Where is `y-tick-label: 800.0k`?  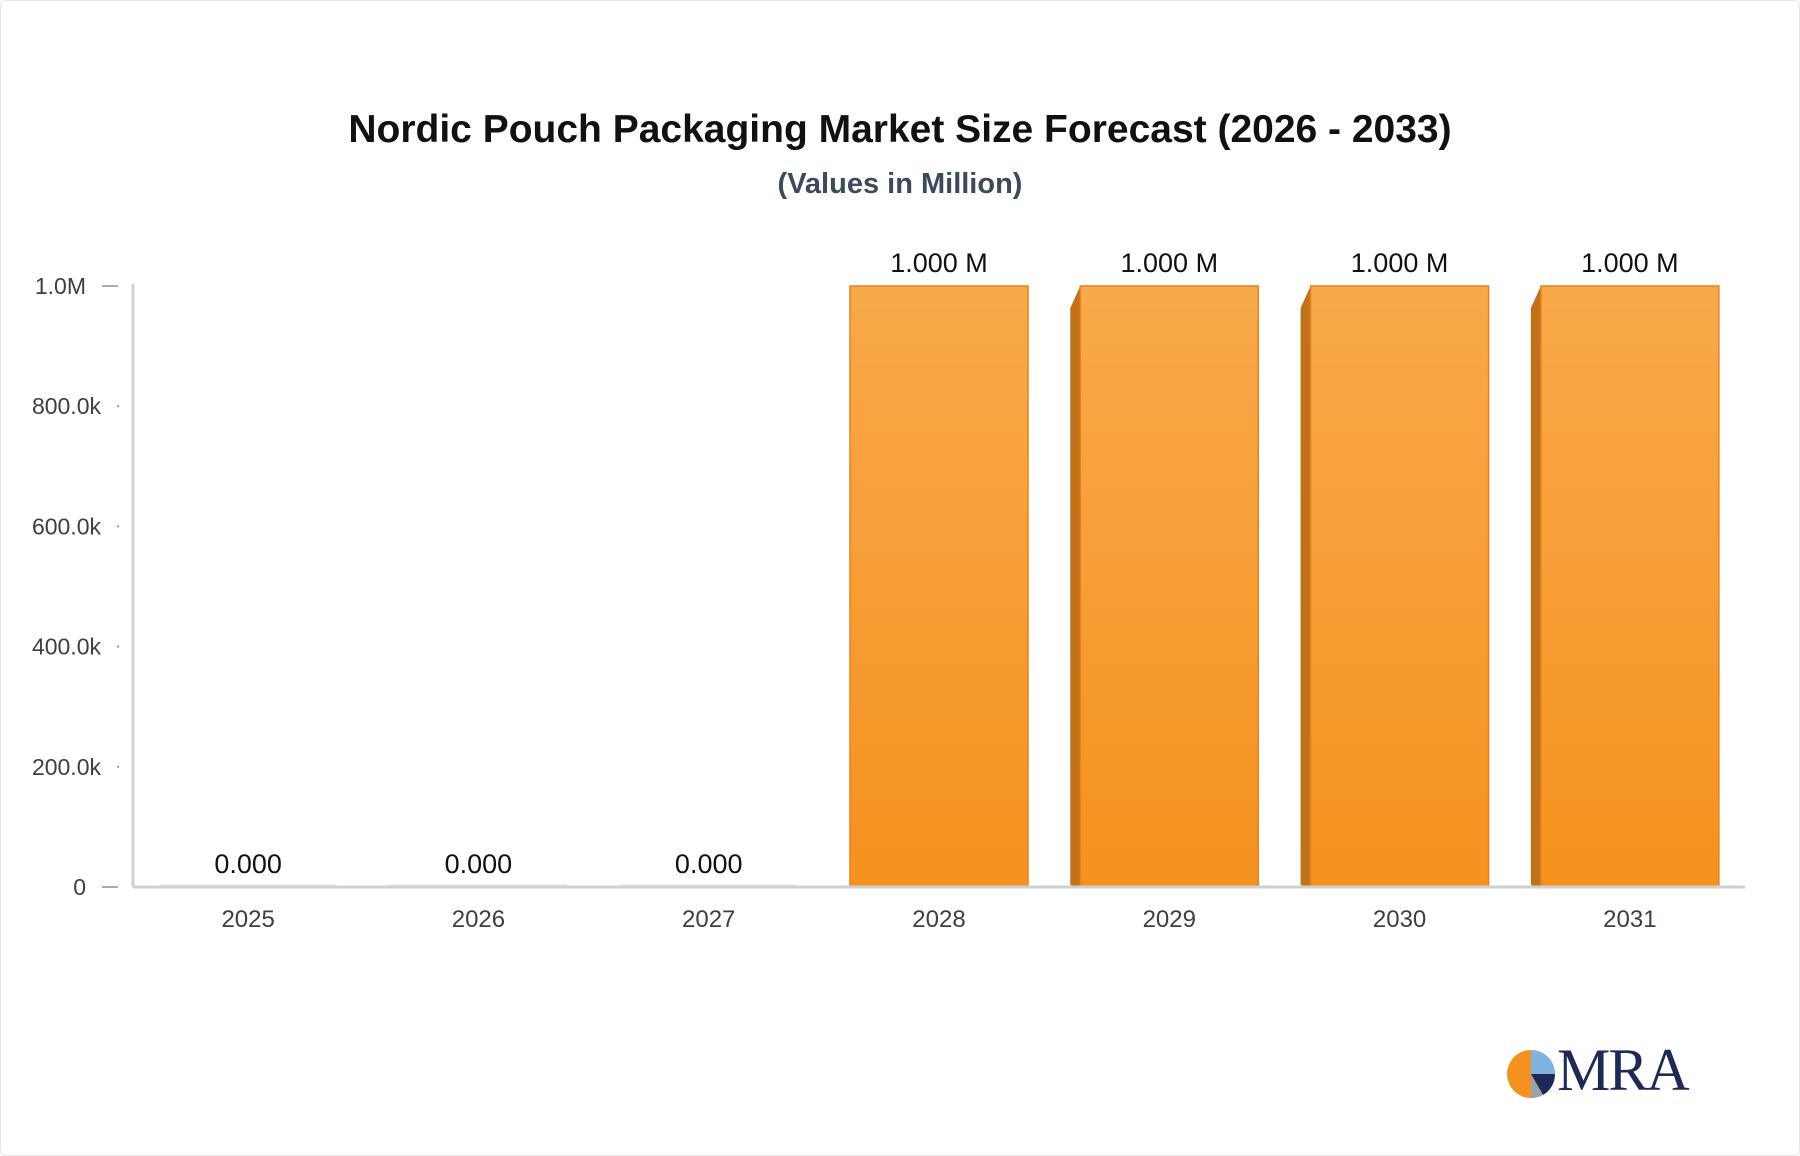
y-tick-label: 800.0k is located at coordinates (67, 406).